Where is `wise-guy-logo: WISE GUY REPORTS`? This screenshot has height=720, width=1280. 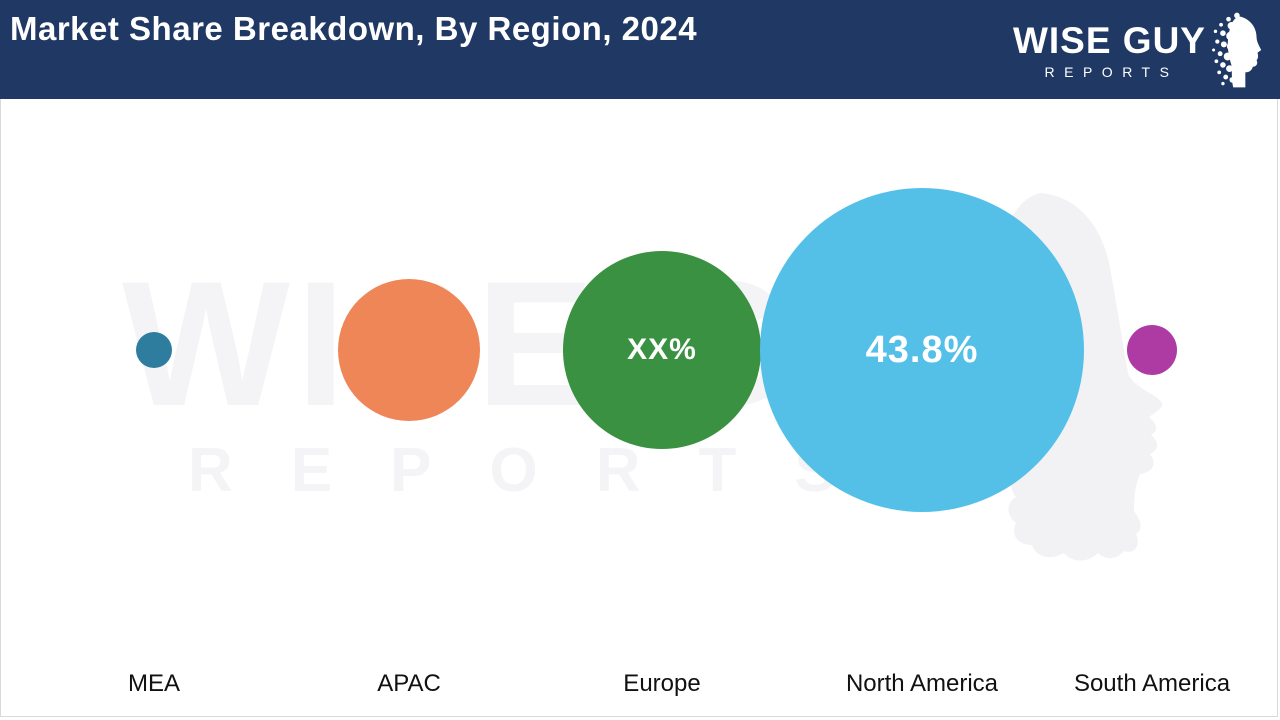 wise-guy-logo: WISE GUY REPORTS is located at coordinates (1138, 50).